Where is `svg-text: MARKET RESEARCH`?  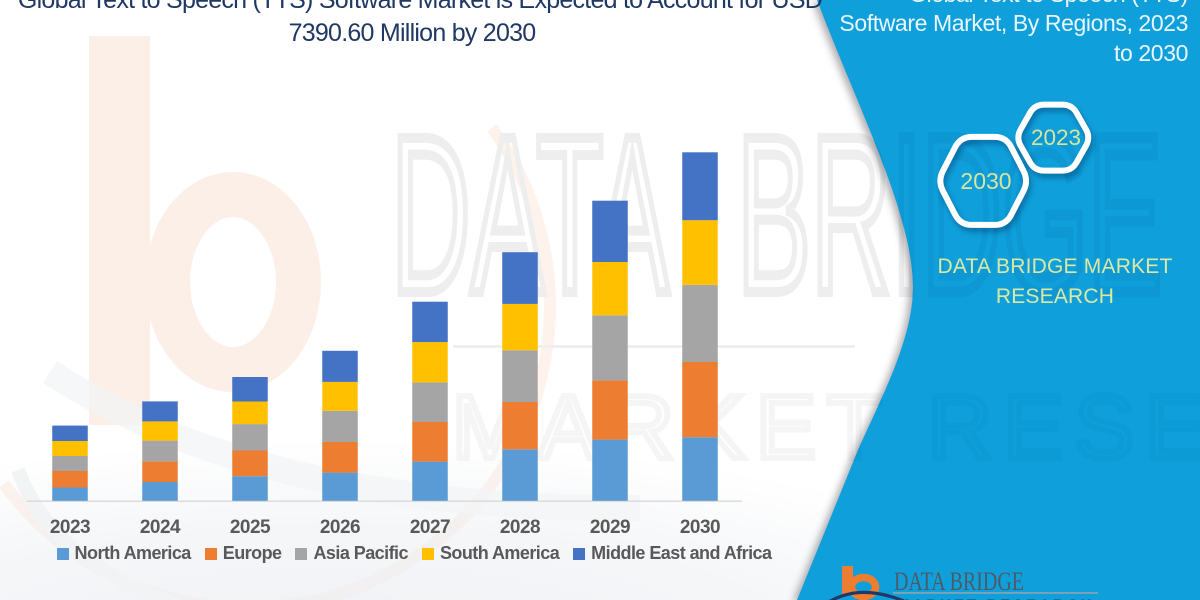 svg-text: MARKET RESEARCH is located at coordinates (996, 598).